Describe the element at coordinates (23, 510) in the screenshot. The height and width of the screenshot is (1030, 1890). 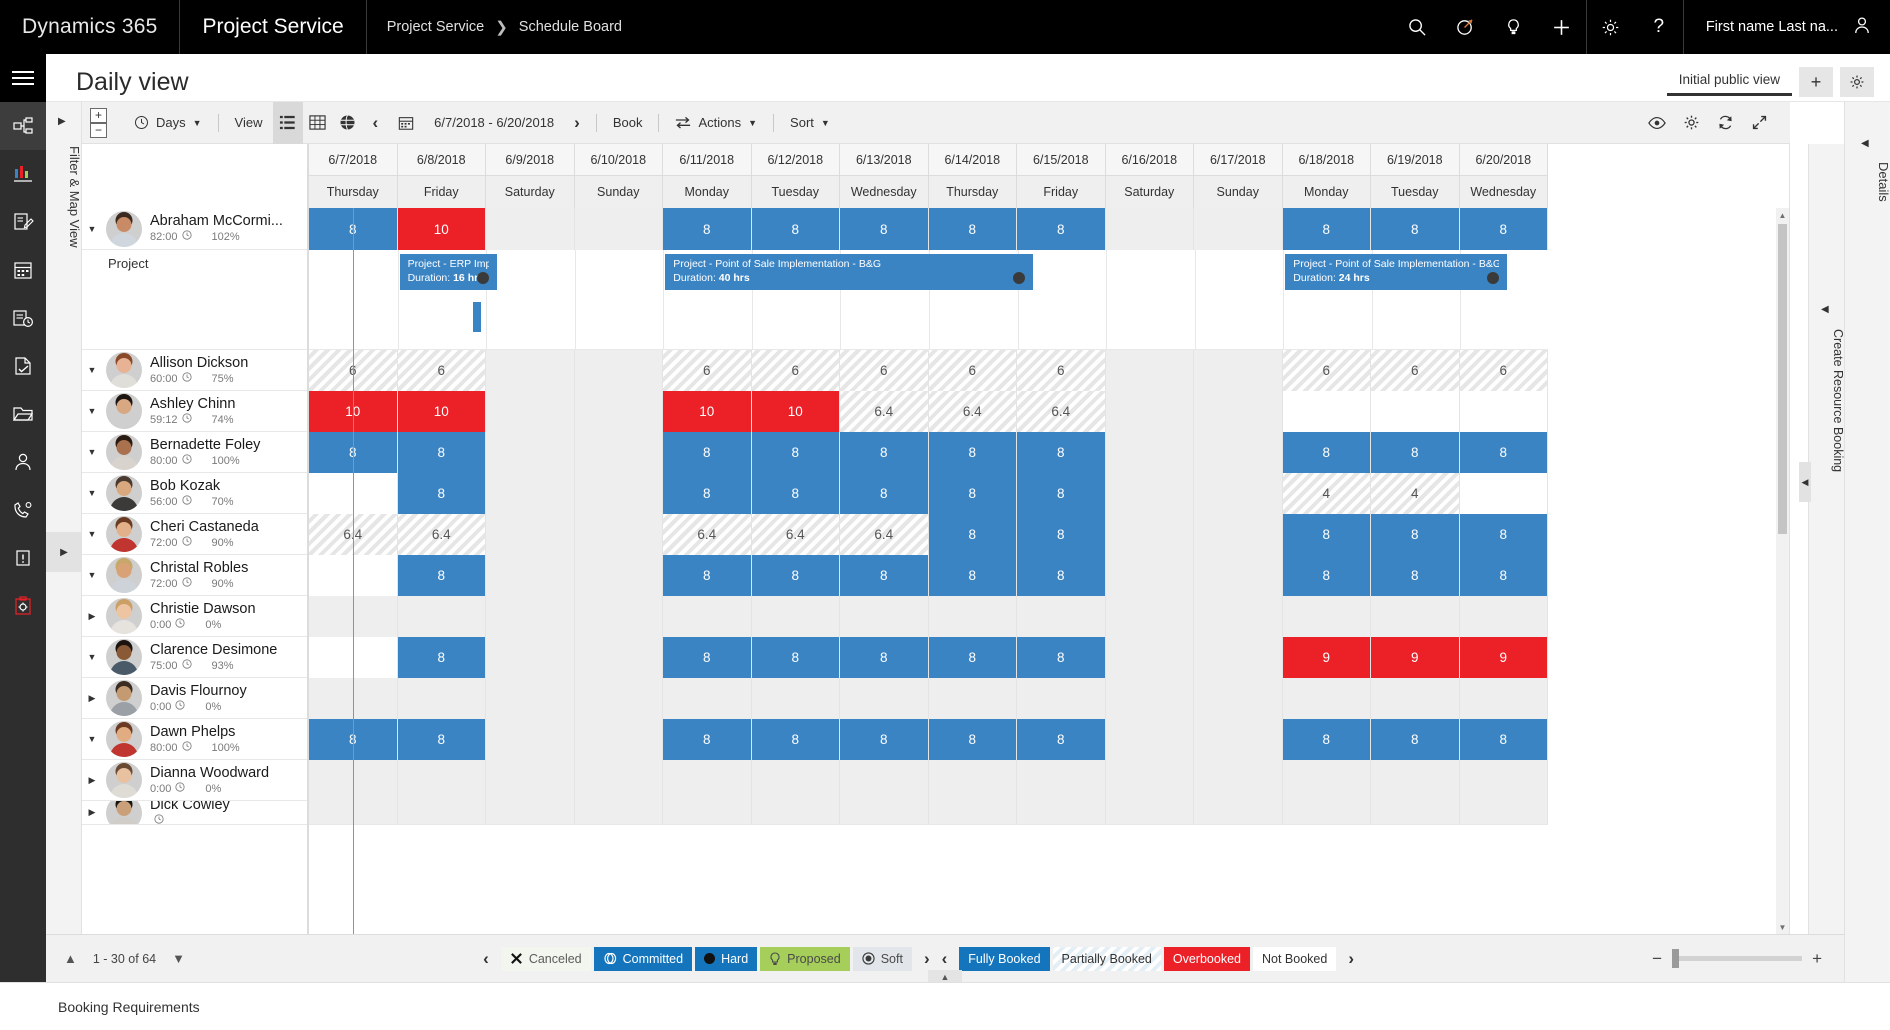
I see `phone-settings-icon` at that location.